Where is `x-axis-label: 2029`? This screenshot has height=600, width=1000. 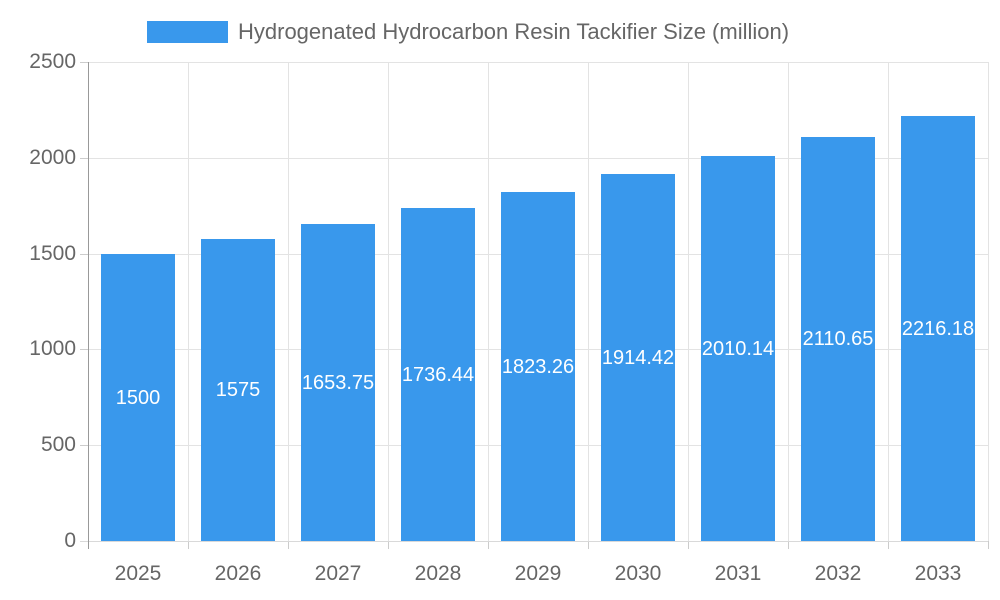
x-axis-label: 2029 is located at coordinates (538, 573).